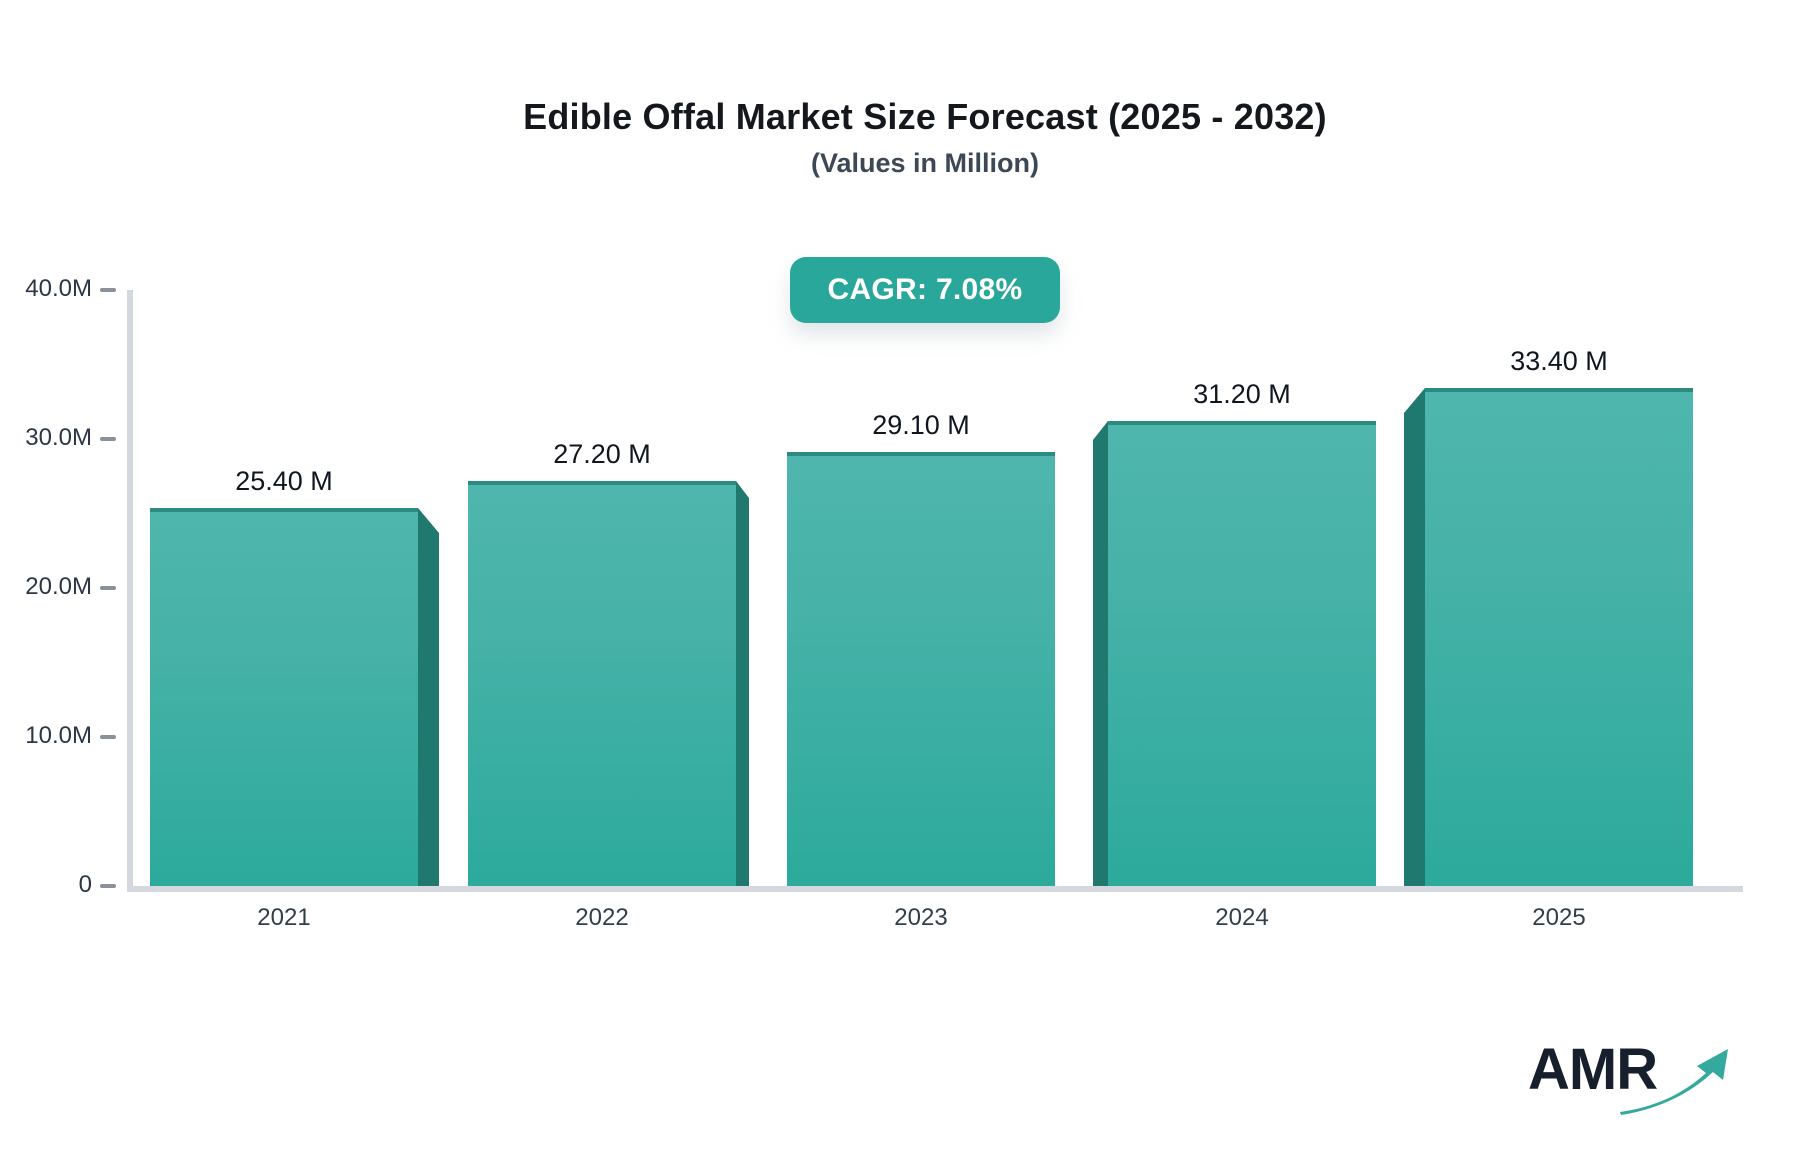 This screenshot has height=1156, width=1800. What do you see at coordinates (602, 454) in the screenshot?
I see `bar-value-label: 27.20 M` at bounding box center [602, 454].